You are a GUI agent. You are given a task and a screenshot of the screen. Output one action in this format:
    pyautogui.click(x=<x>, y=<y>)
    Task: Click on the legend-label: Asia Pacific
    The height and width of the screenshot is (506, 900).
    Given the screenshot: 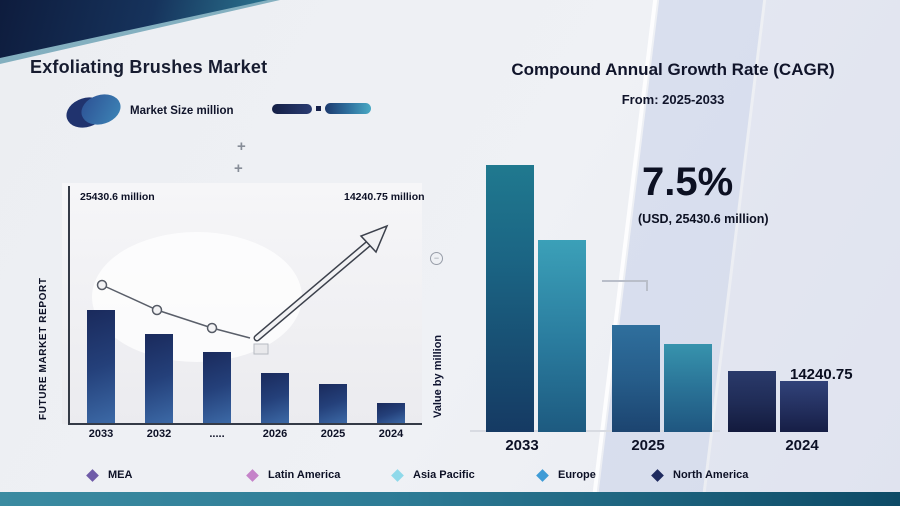 What is the action you would take?
    pyautogui.click(x=444, y=475)
    